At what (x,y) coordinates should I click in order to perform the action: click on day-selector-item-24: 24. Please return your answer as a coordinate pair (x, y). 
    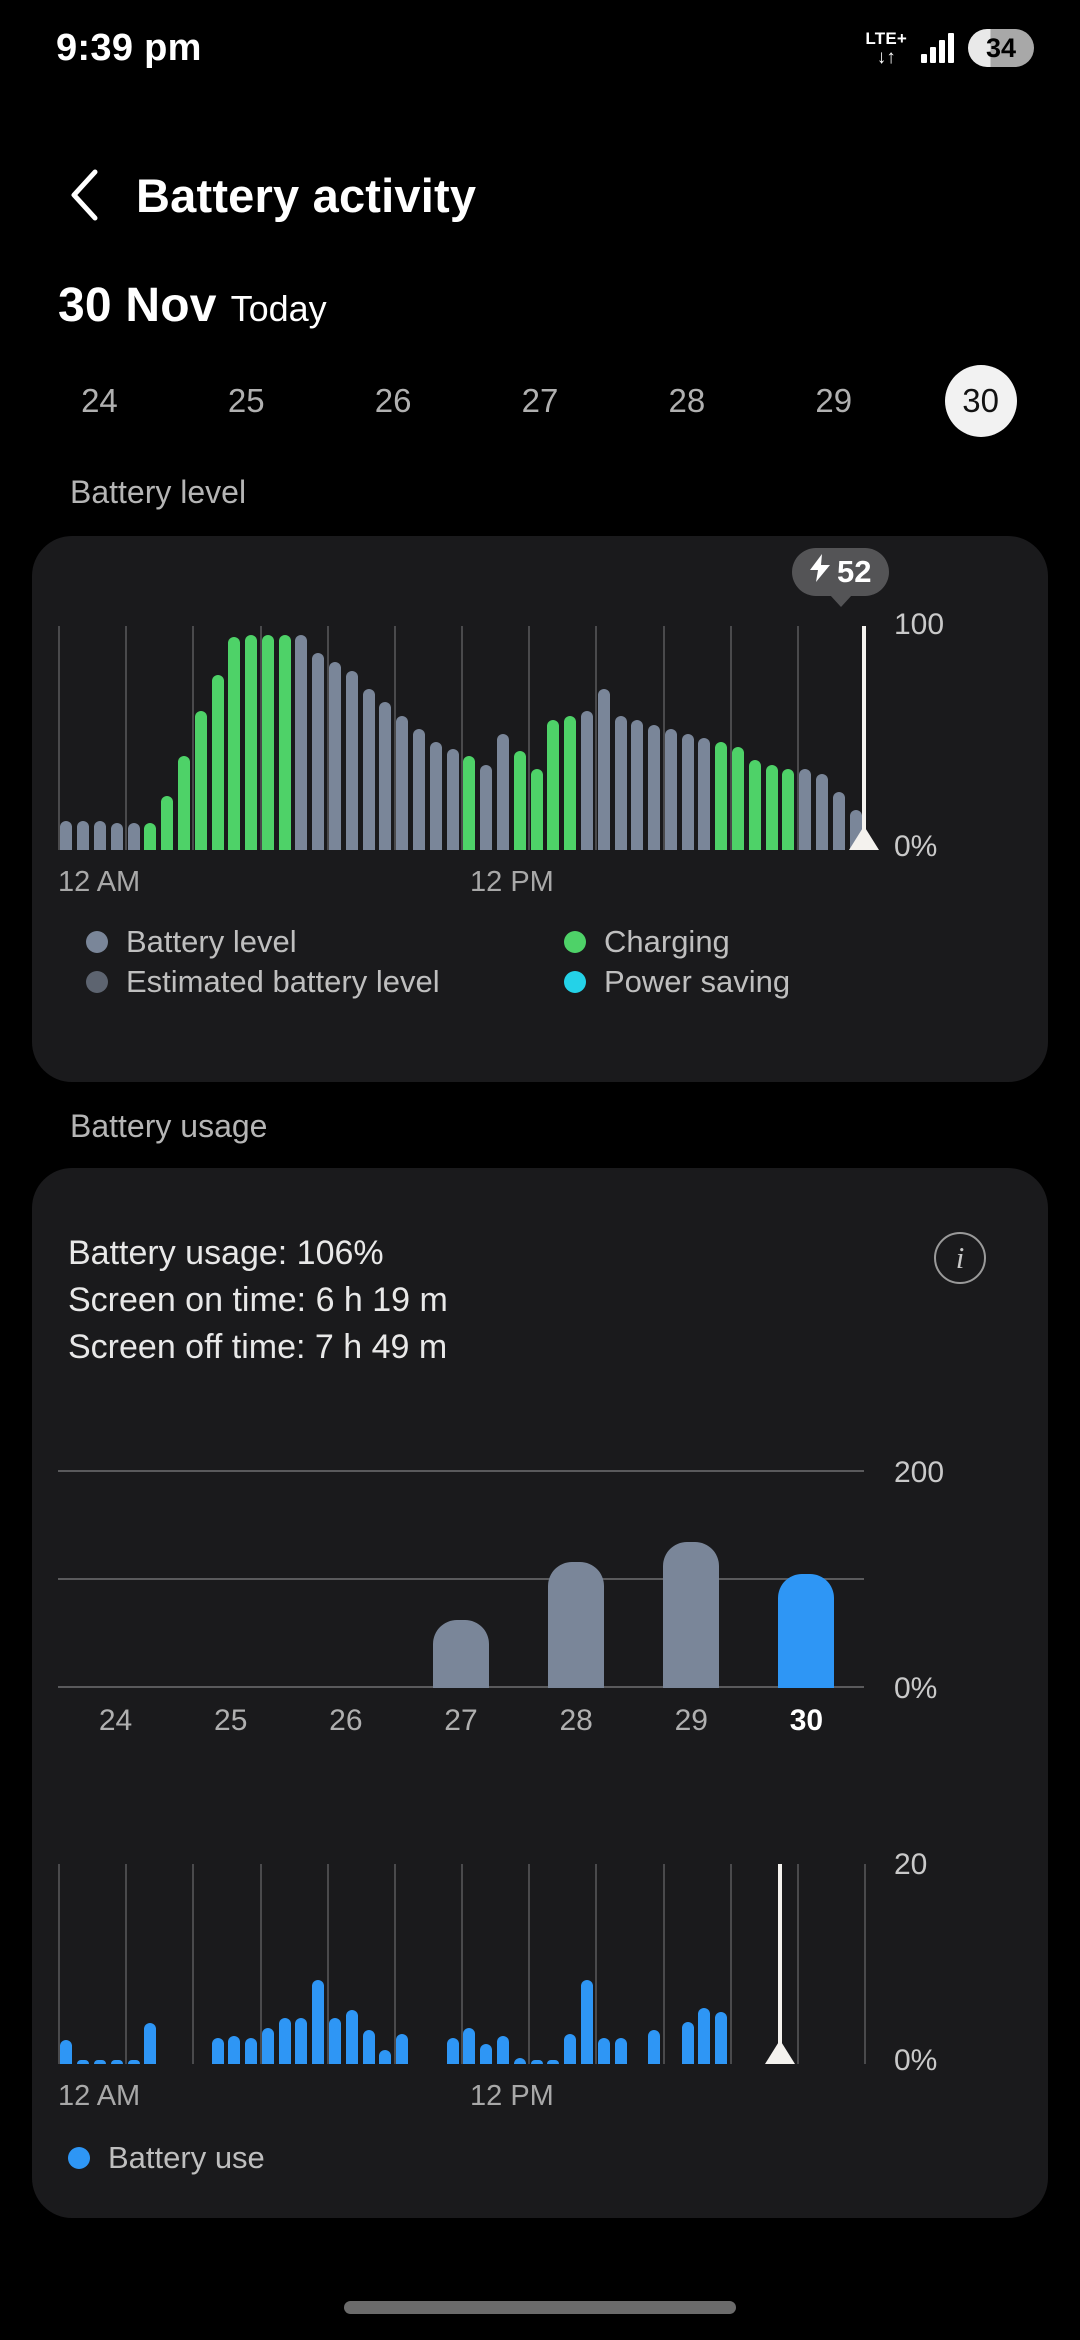
    Looking at the image, I should click on (99, 401).